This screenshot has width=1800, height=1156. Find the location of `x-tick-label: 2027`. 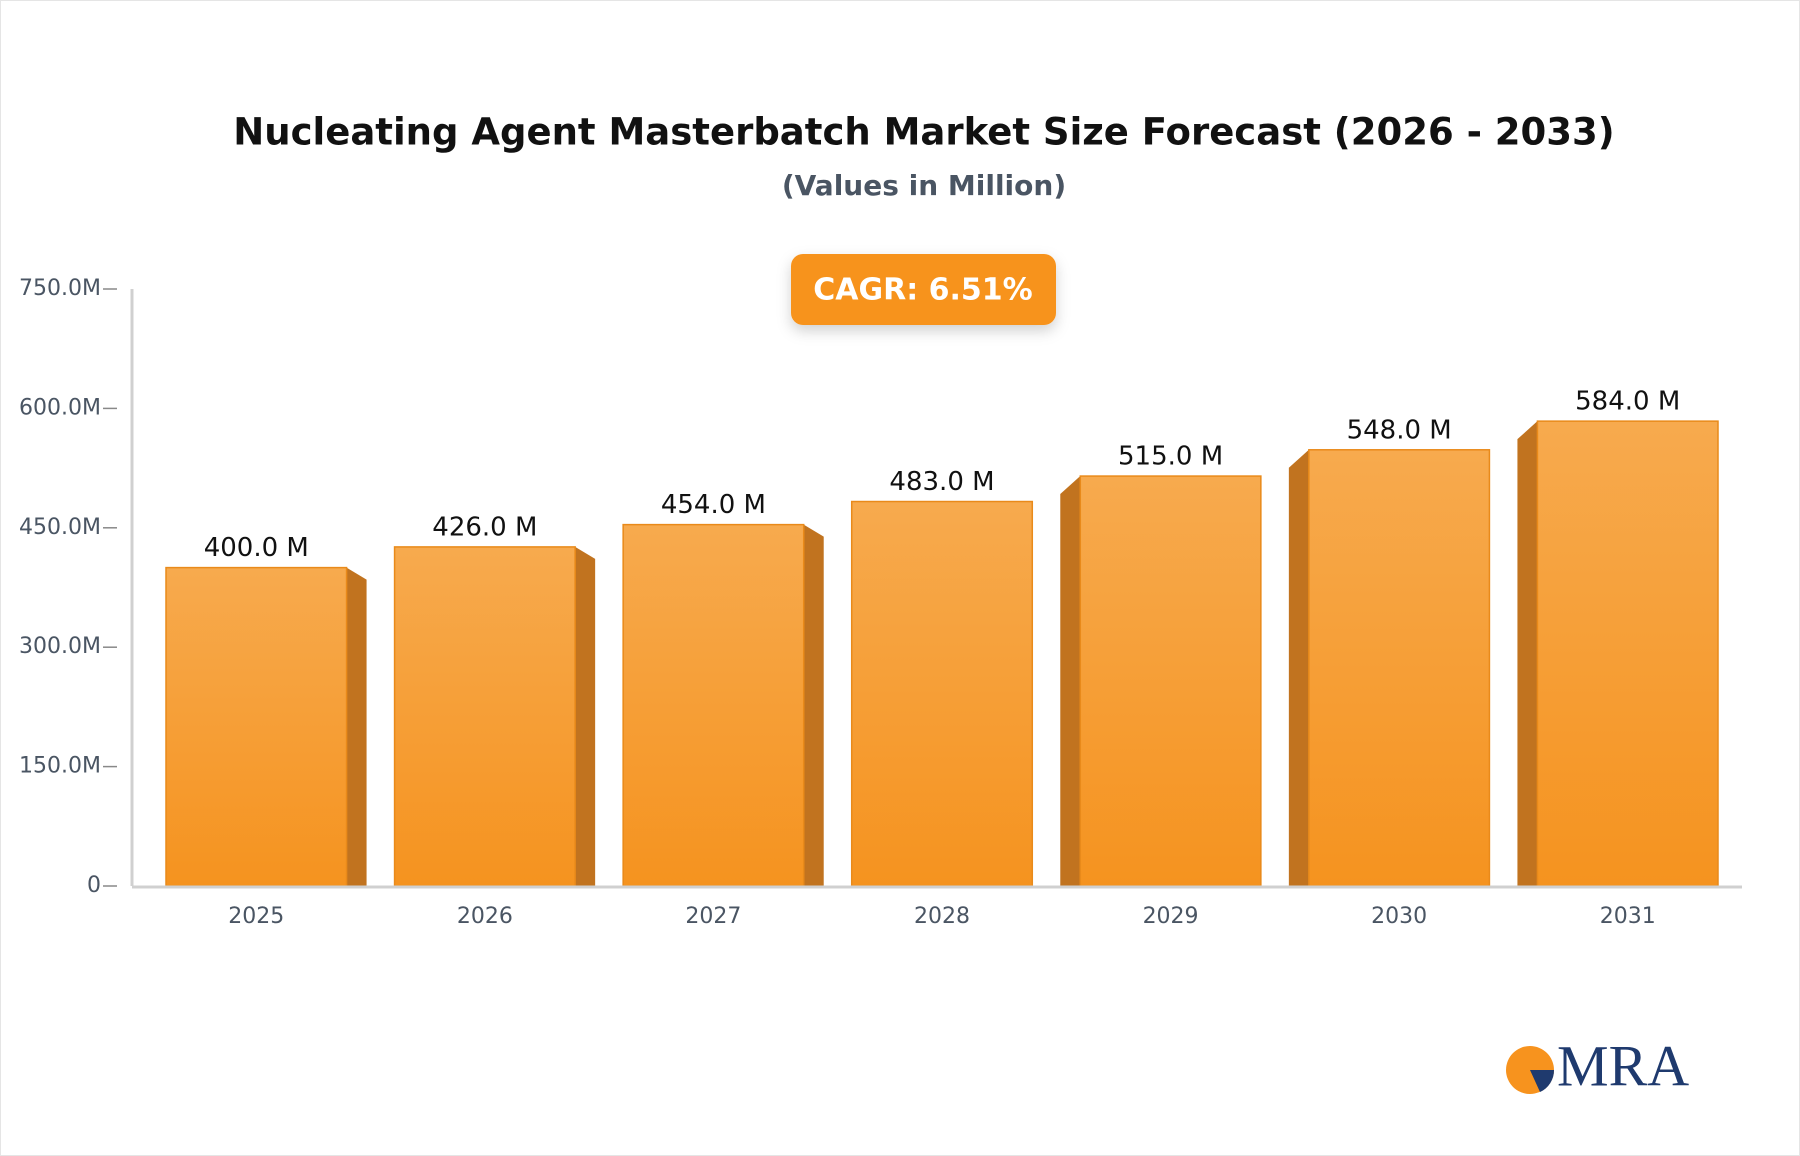

x-tick-label: 2027 is located at coordinates (713, 916).